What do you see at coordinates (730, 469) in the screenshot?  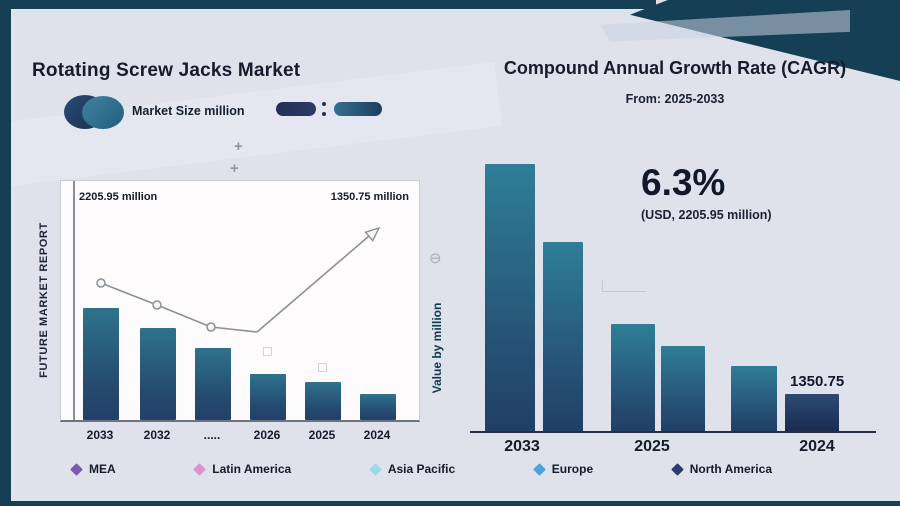 I see `legend-item-label: North America` at bounding box center [730, 469].